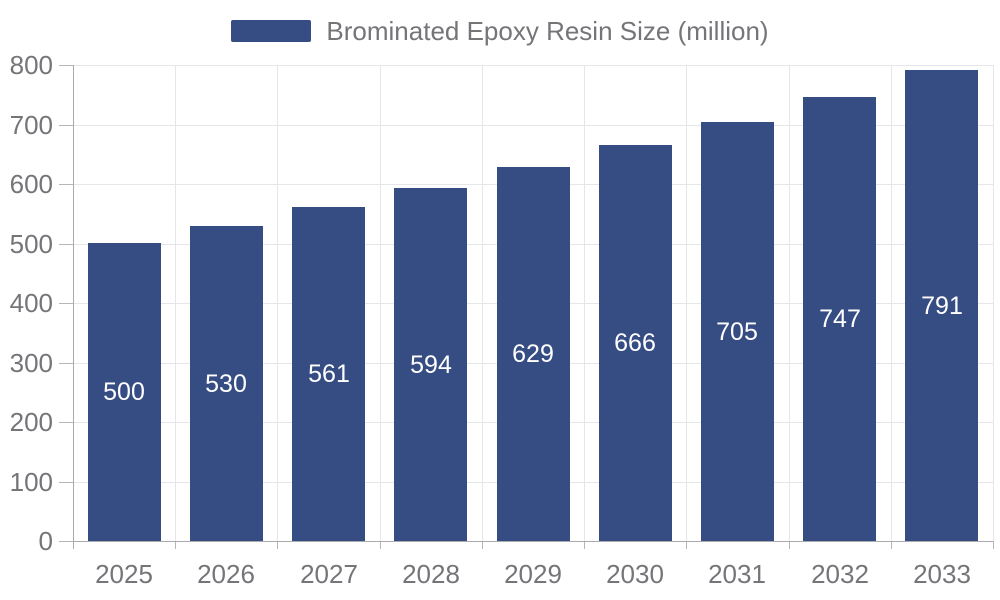 The width and height of the screenshot is (1000, 600). I want to click on legend-label: Brominated Epoxy Resin Size (million), so click(547, 31).